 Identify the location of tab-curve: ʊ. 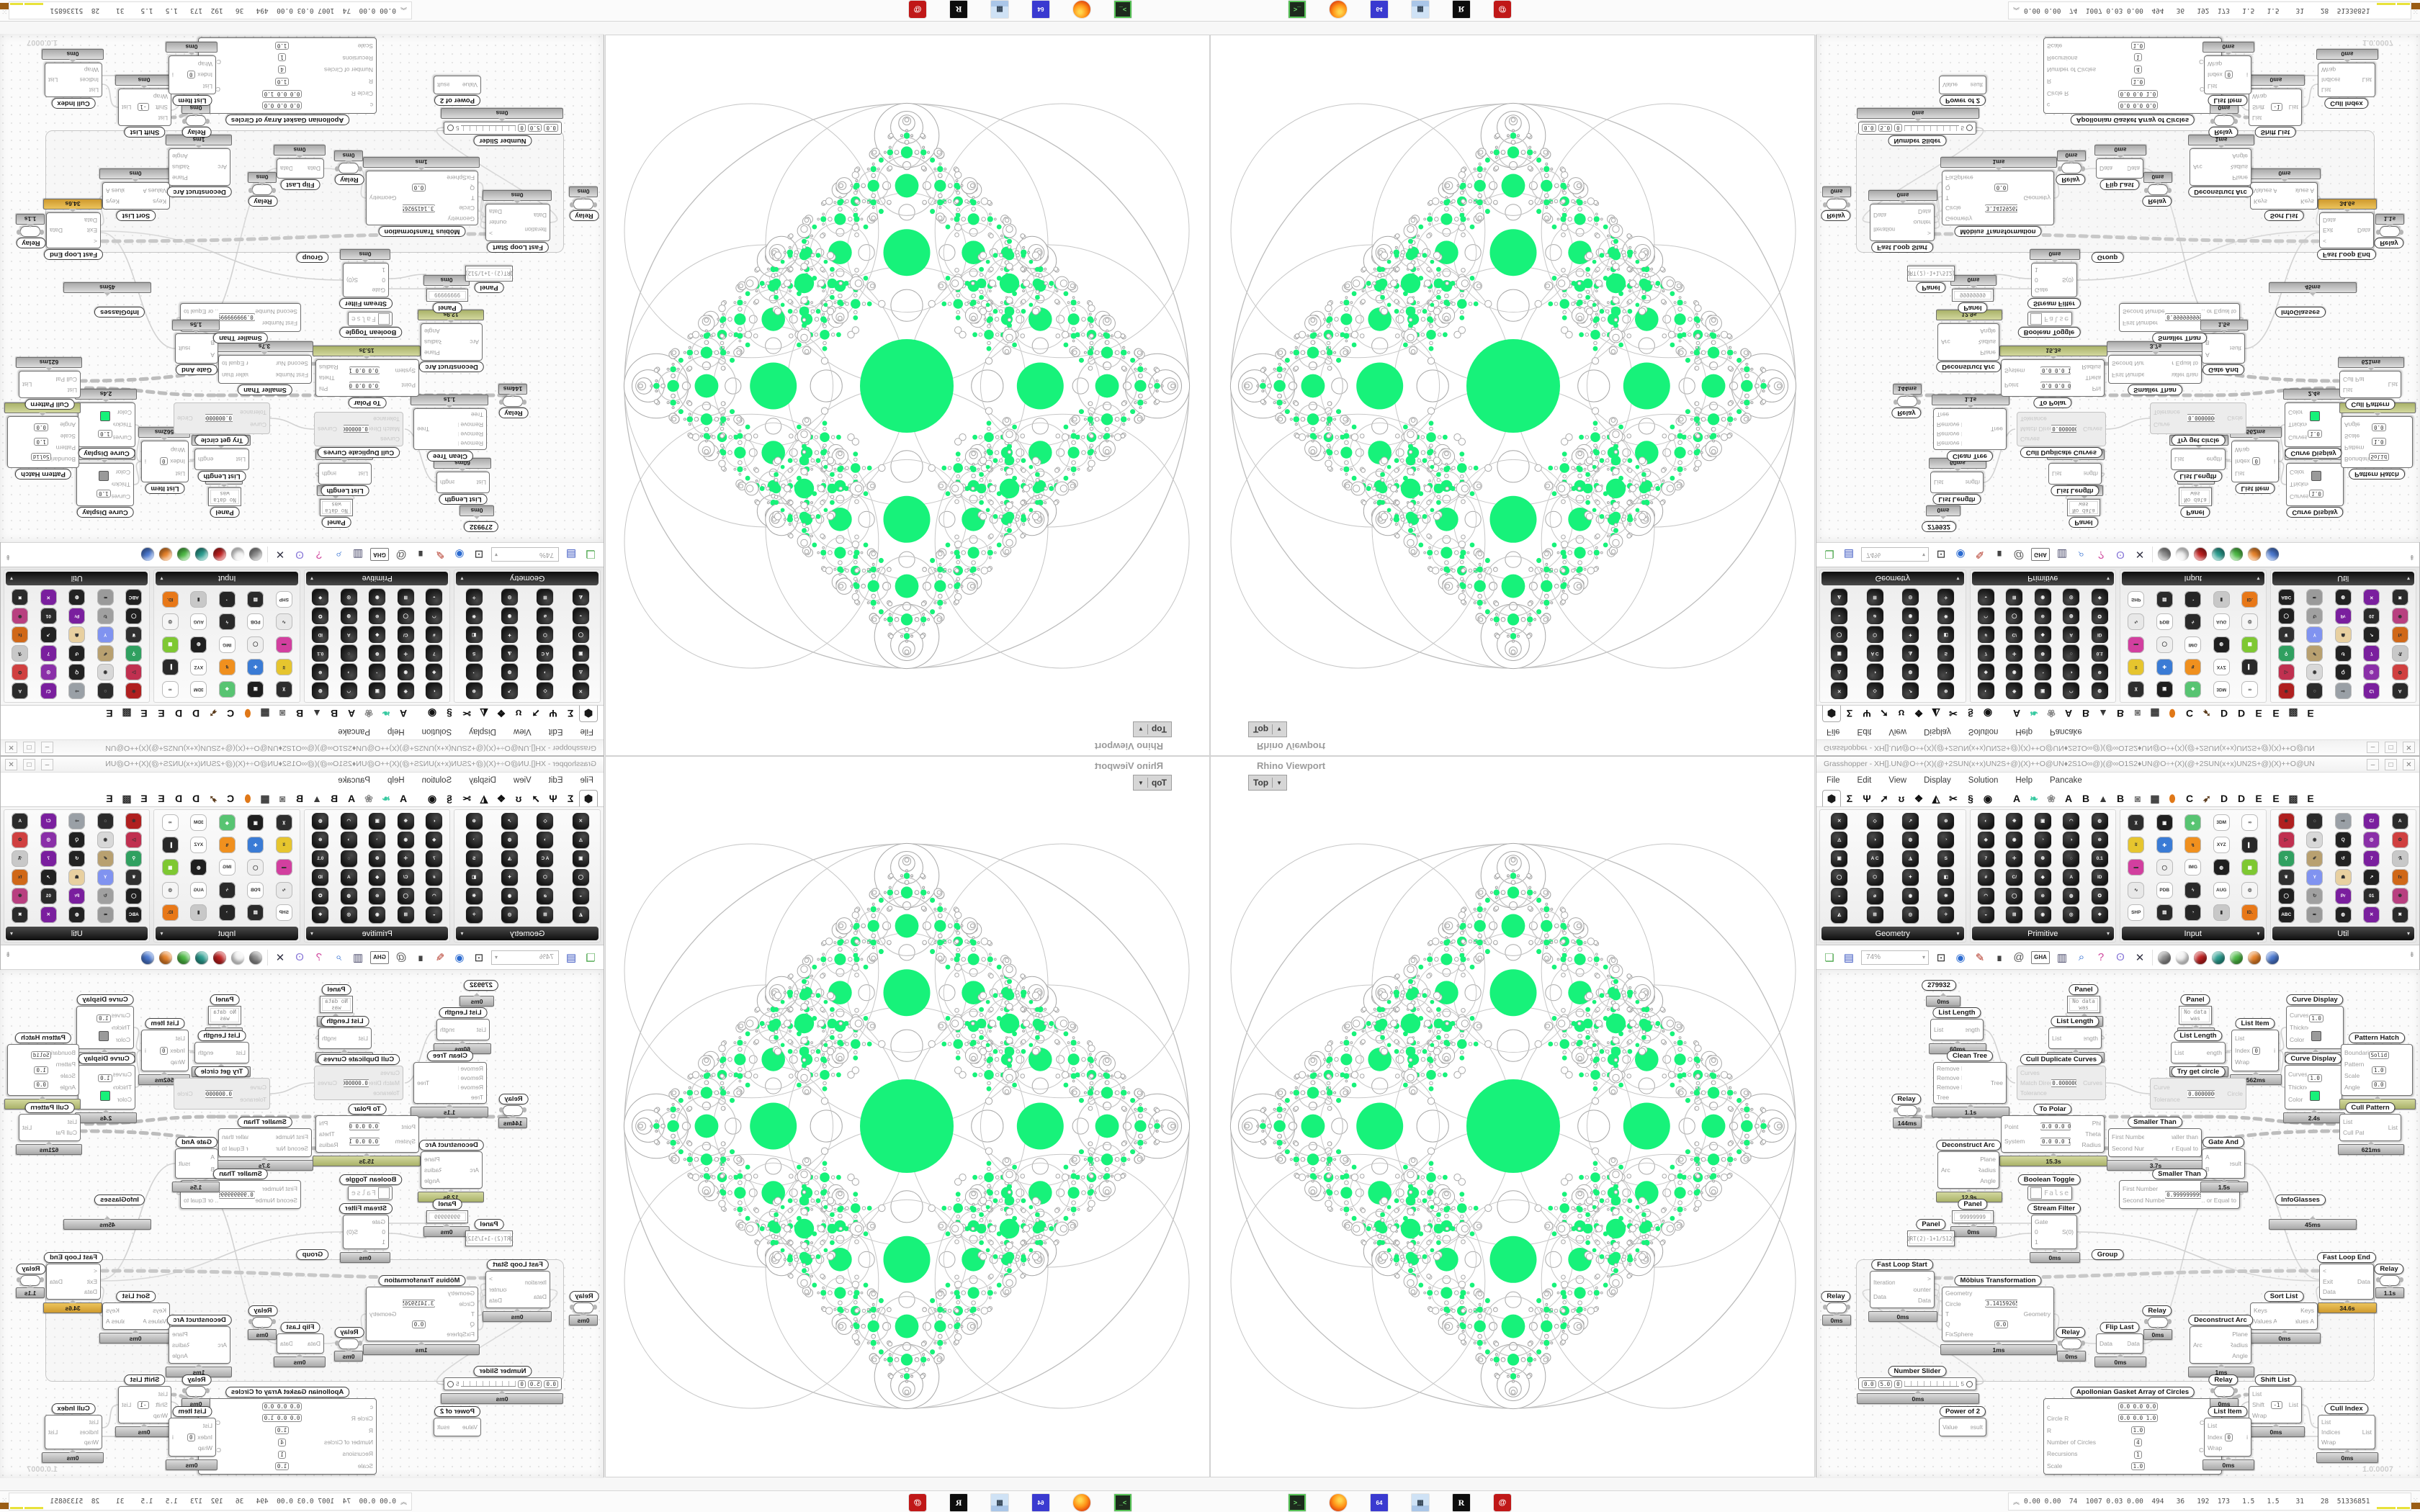
(518, 798).